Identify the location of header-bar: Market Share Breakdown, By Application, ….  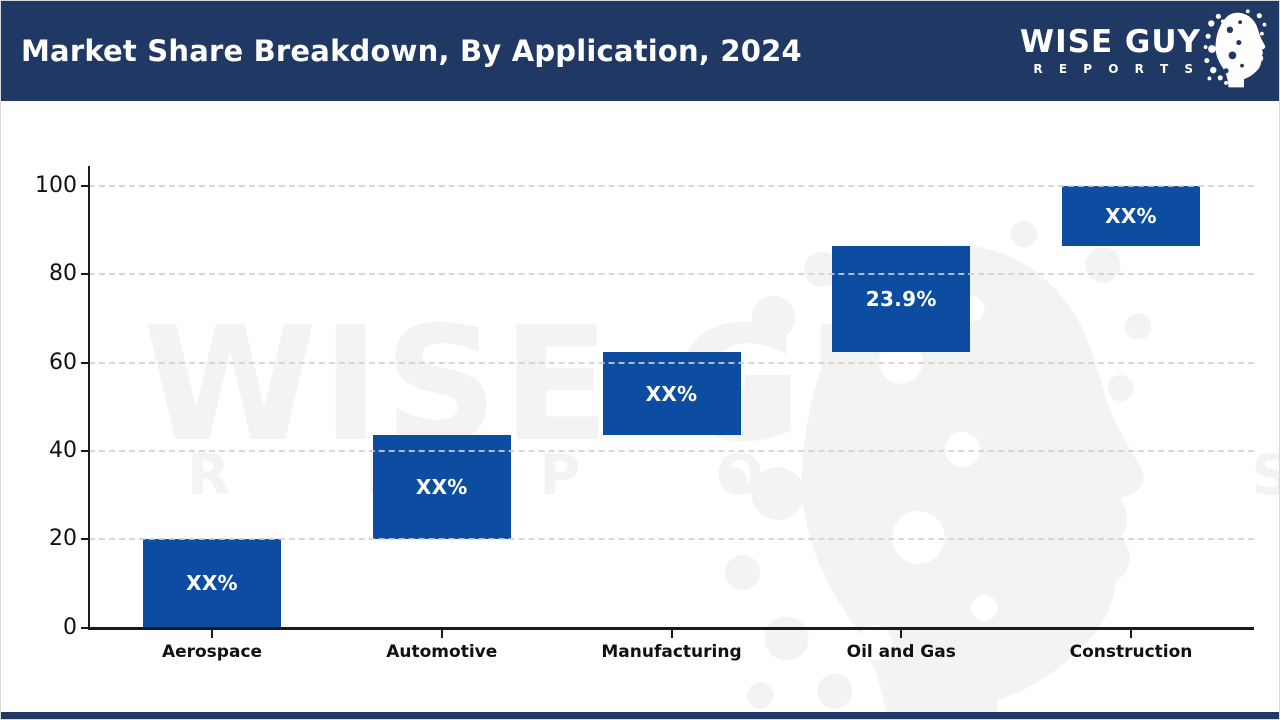
(640, 51).